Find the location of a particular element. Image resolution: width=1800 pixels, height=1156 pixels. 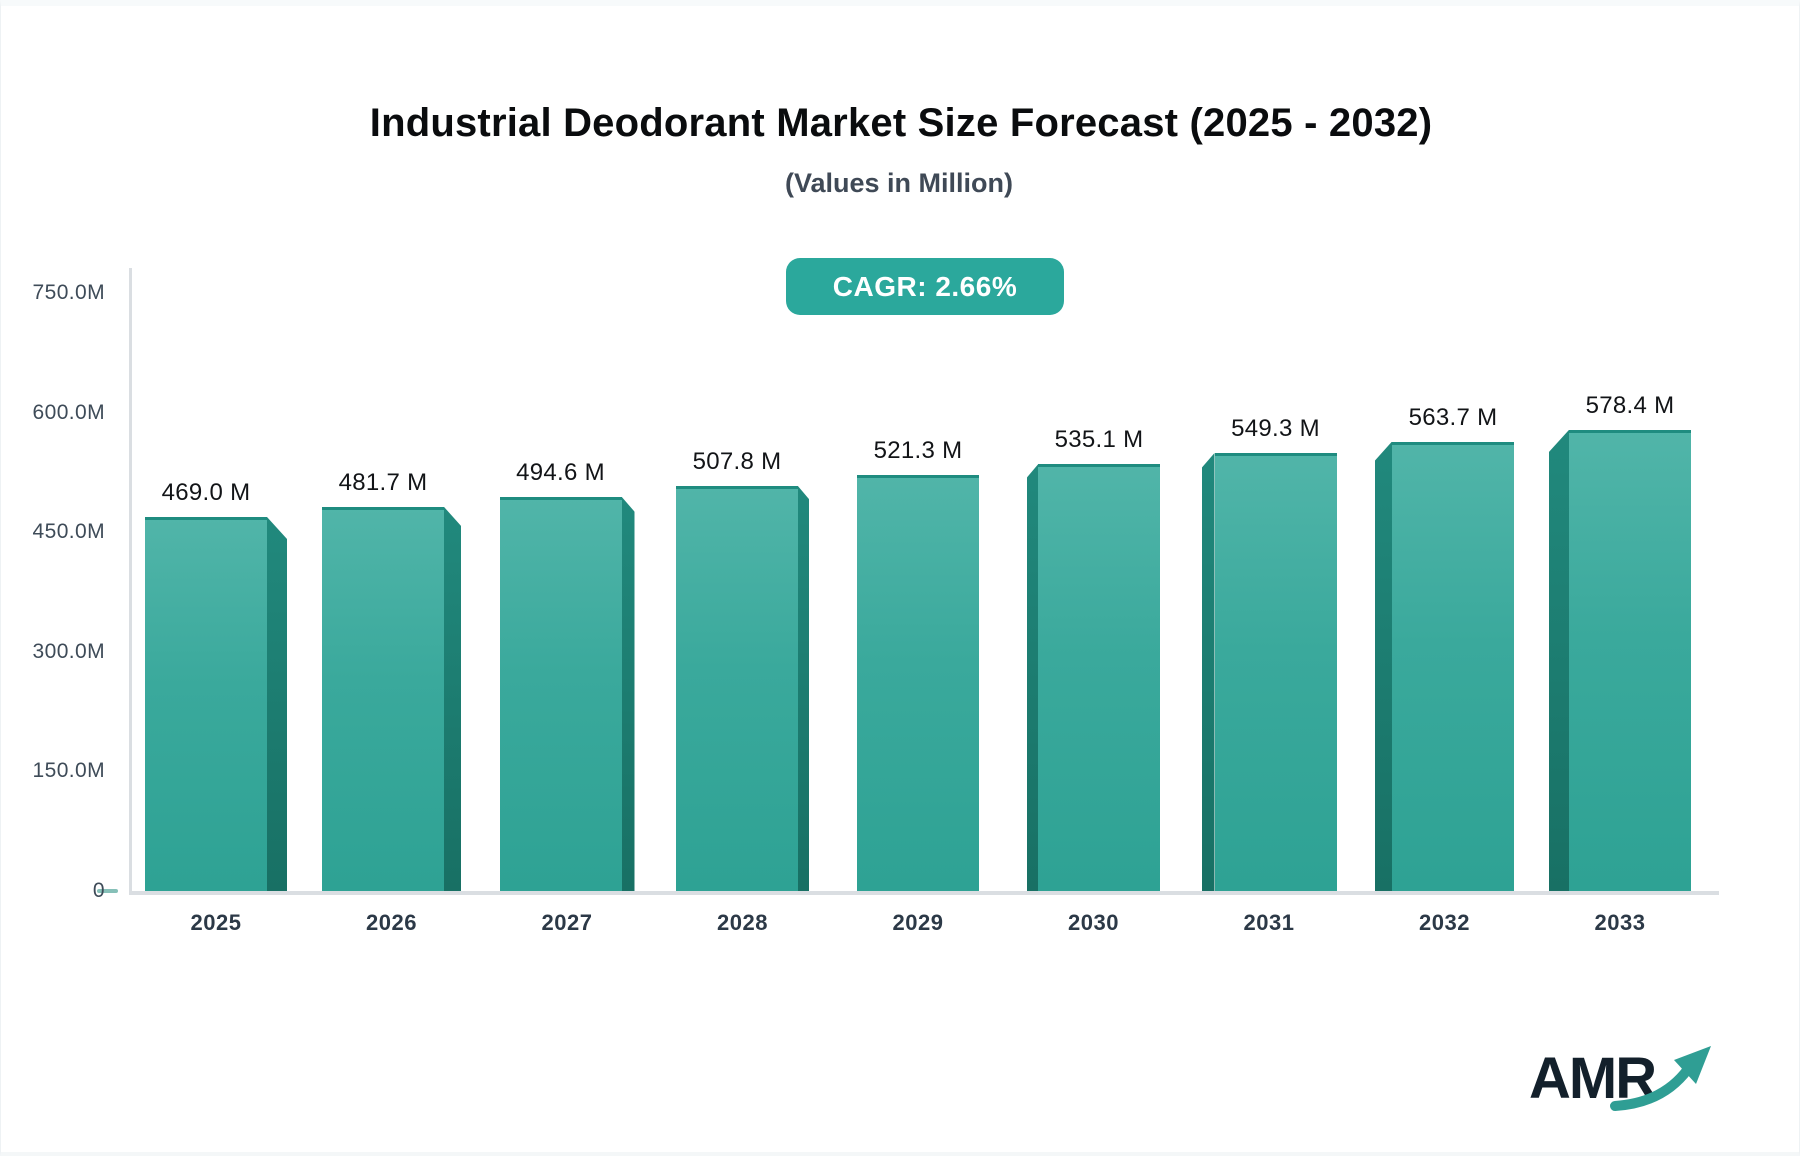

y-axis-label: 600.0M is located at coordinates (68, 412).